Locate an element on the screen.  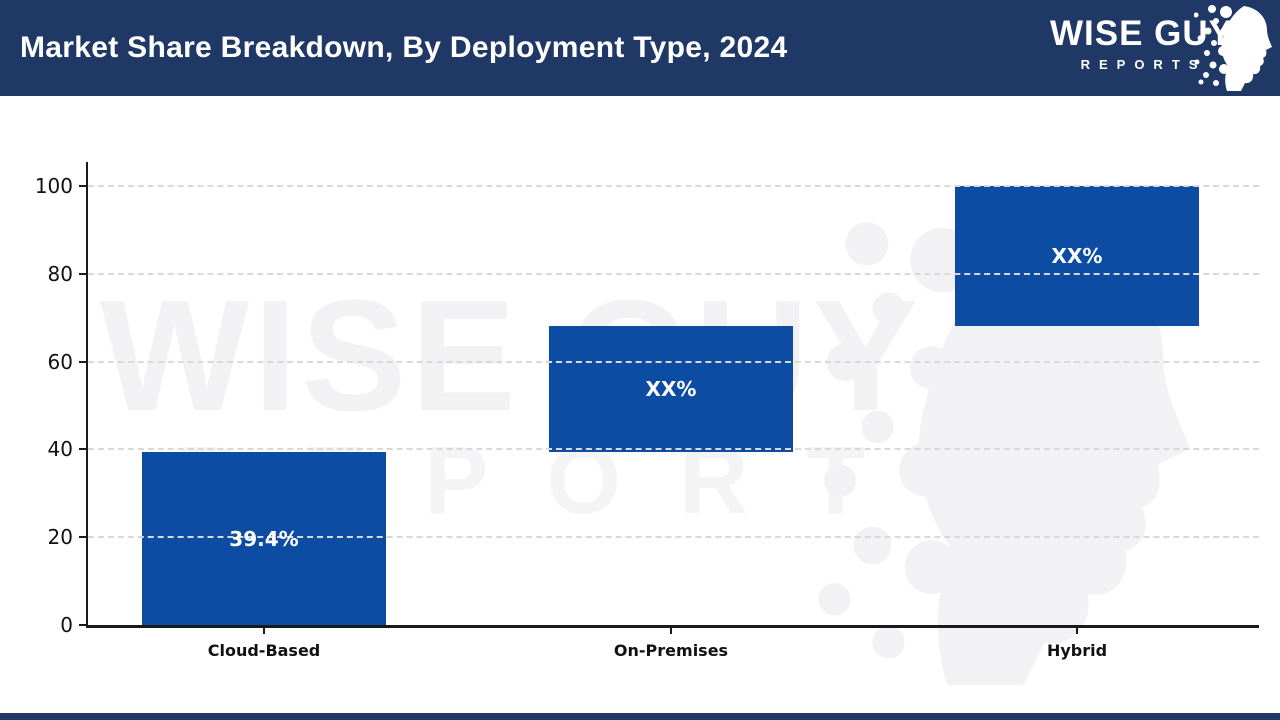
y-axis is located at coordinates (87, 394).